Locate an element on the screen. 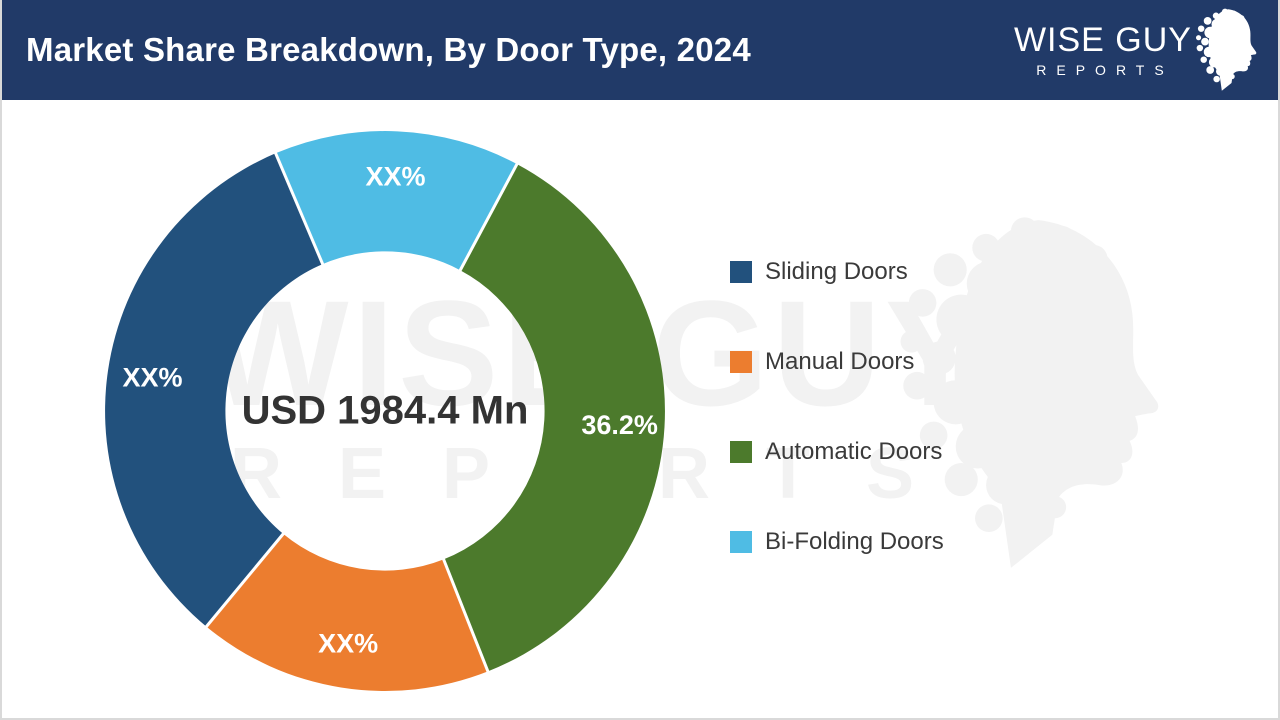  donut-segment-bi-folding-doors is located at coordinates (396, 201).